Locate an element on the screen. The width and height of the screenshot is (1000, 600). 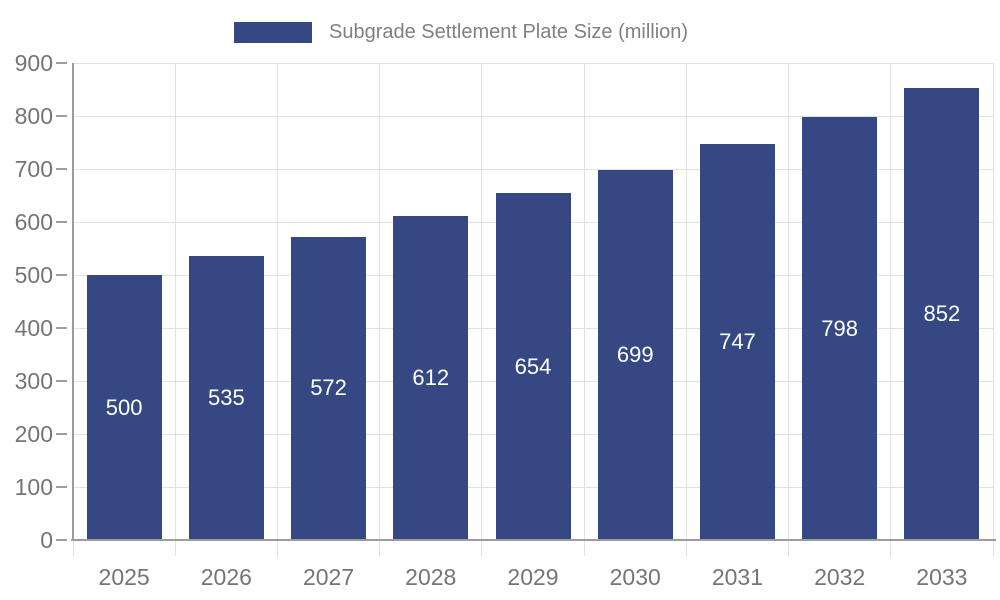
x-axis-tick-label: 2033 is located at coordinates (942, 577).